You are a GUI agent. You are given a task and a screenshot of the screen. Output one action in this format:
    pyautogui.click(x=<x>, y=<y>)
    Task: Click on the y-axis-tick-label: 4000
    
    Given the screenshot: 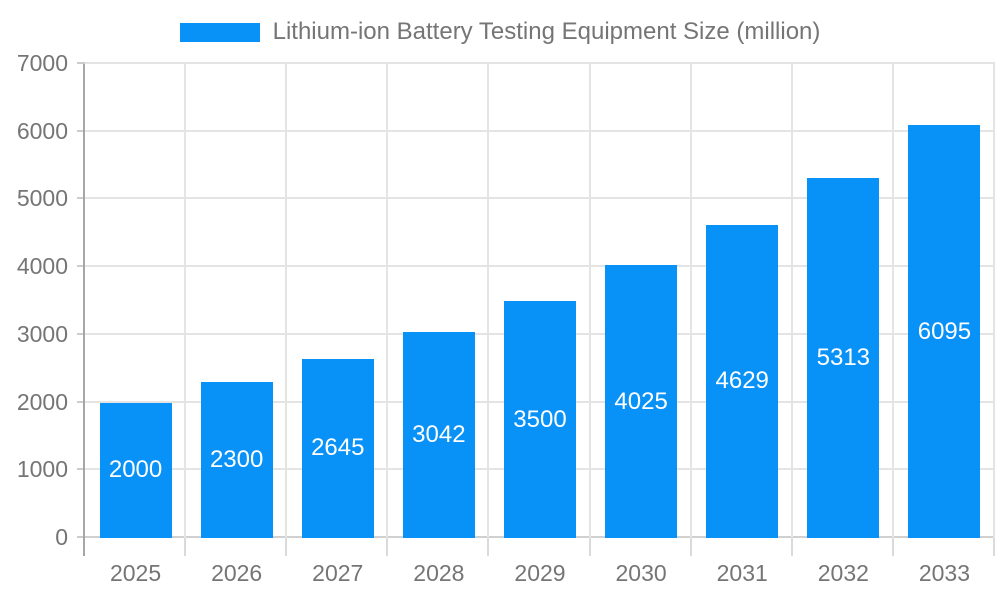 What is the action you would take?
    pyautogui.click(x=42, y=266)
    